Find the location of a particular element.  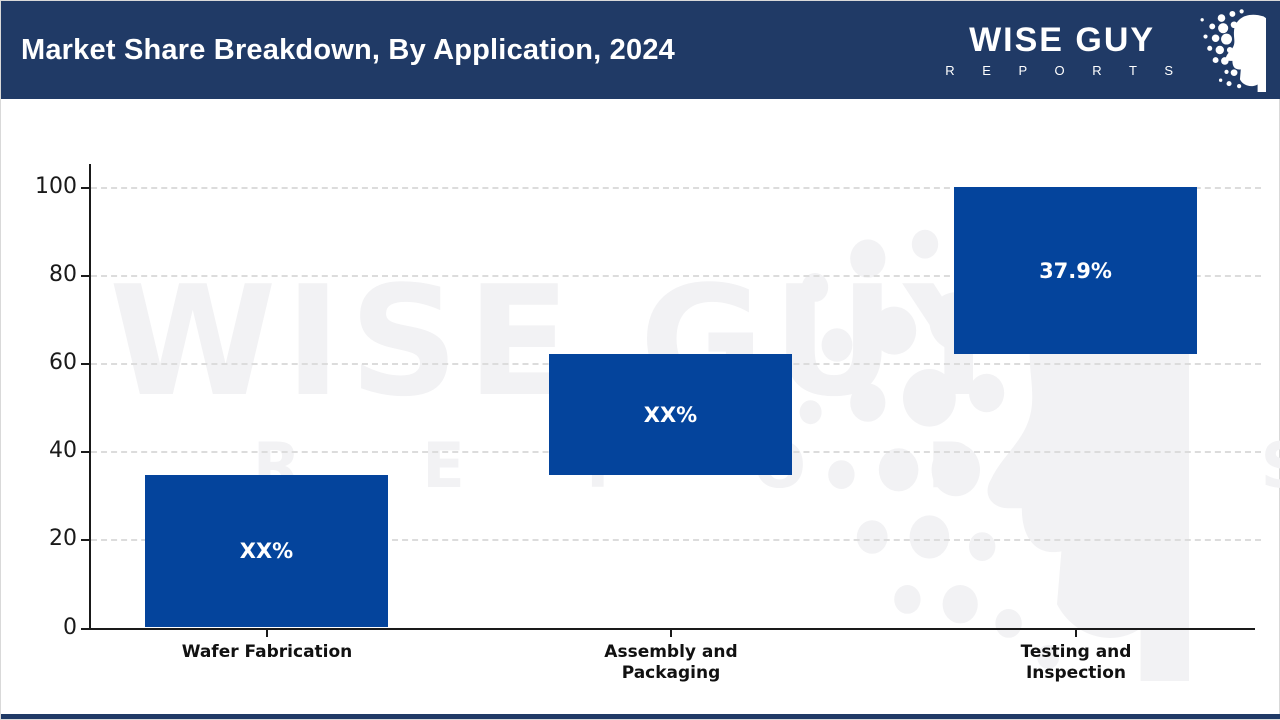

x-axis-spine is located at coordinates (672, 629).